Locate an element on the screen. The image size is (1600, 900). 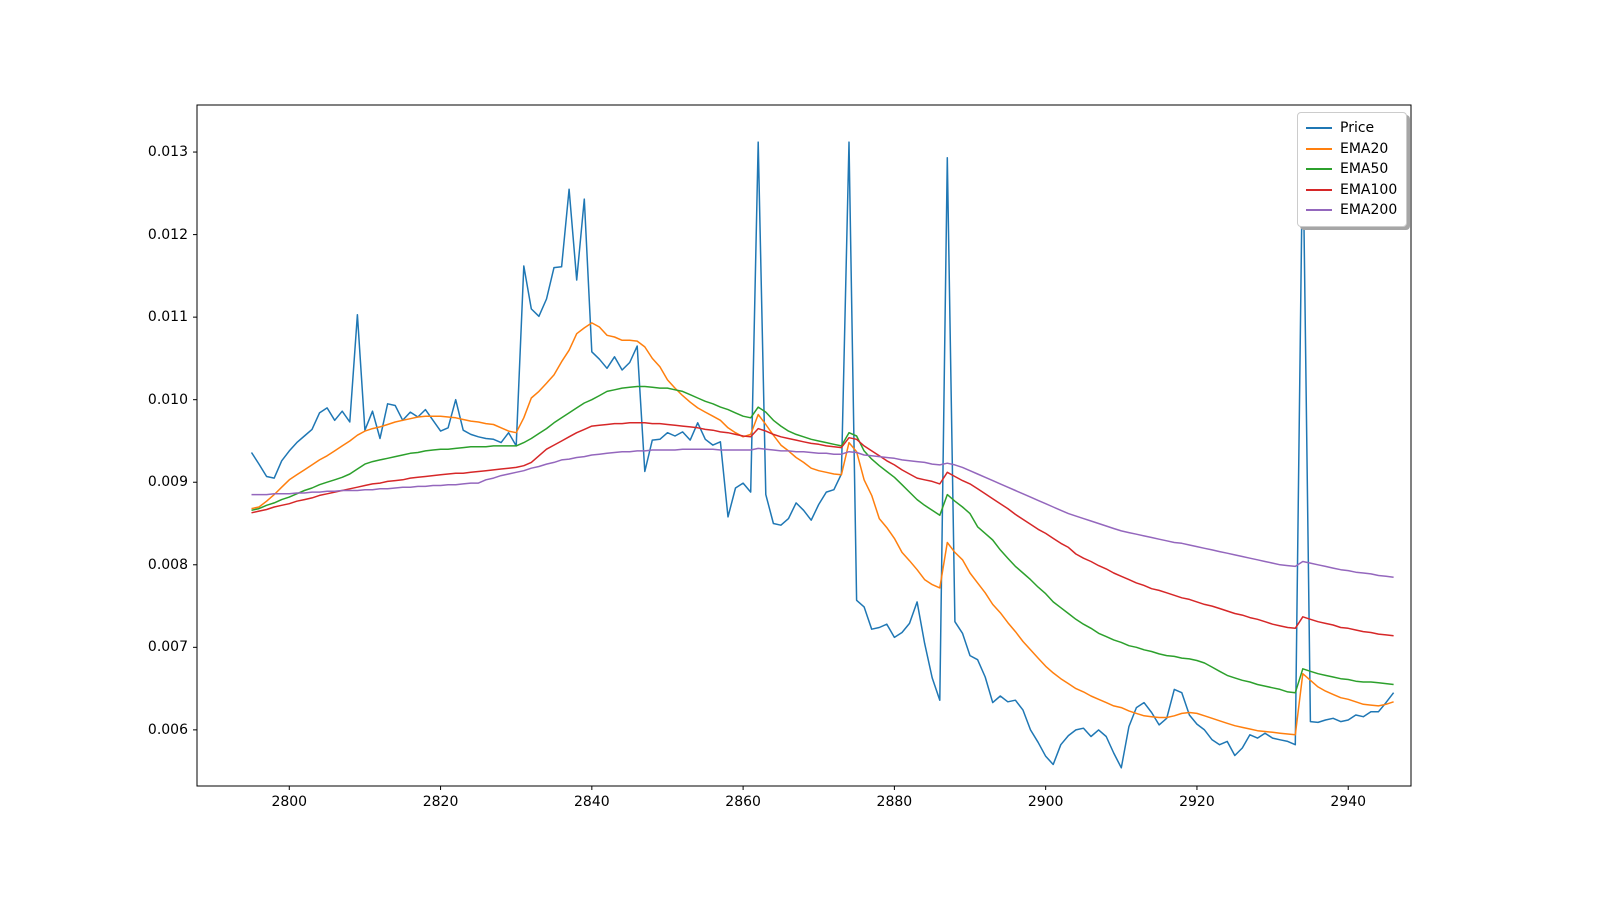
legend-label: EMA50 is located at coordinates (1364, 169).